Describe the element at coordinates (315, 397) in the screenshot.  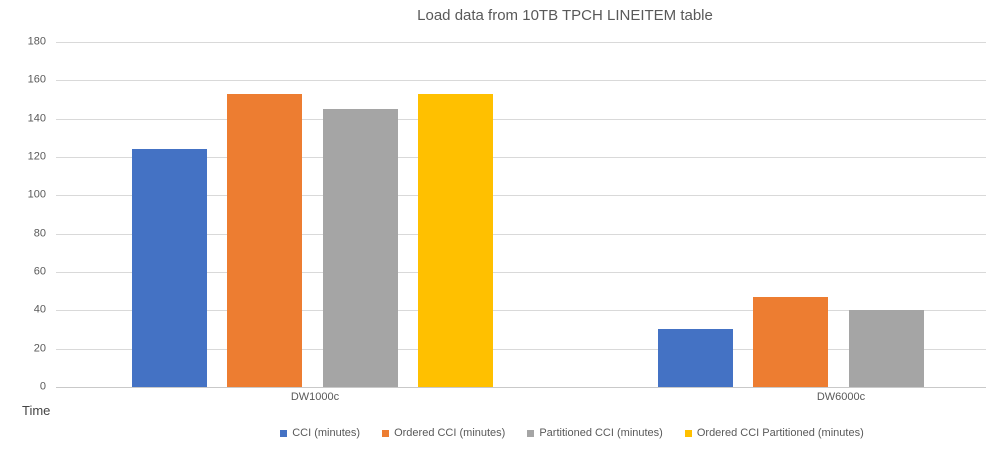
I see `x-category-label-dw1000c: DW1000c` at that location.